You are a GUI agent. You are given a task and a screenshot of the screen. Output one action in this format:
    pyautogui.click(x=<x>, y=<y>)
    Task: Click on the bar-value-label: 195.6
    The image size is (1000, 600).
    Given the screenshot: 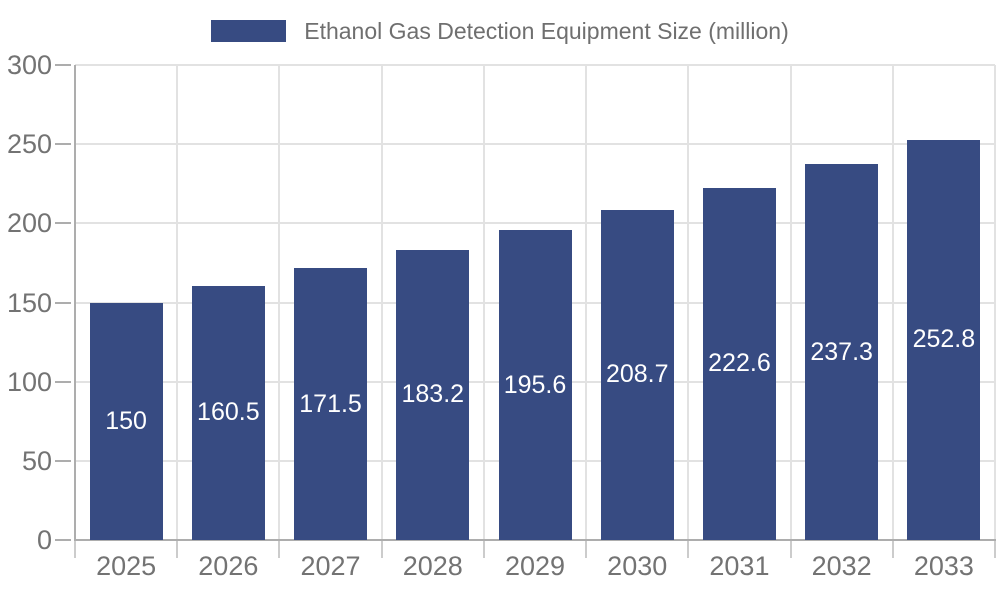 What is the action you would take?
    pyautogui.click(x=535, y=384)
    